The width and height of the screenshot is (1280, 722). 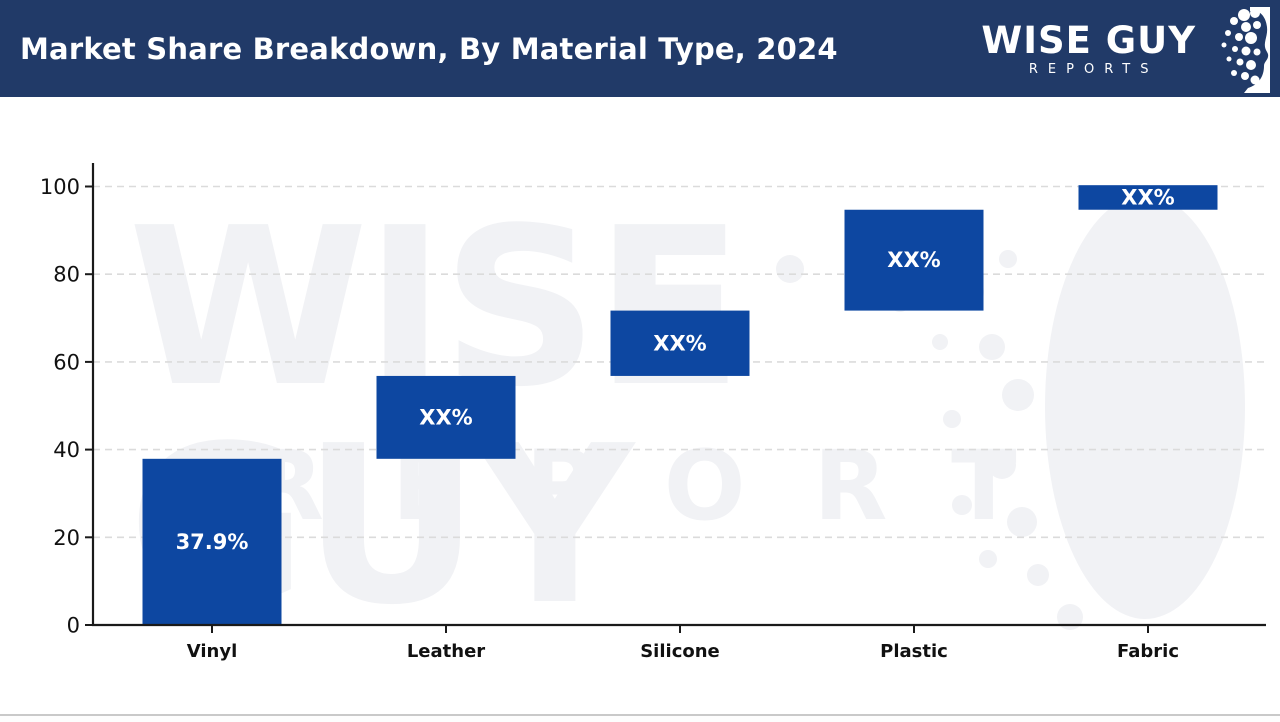 What do you see at coordinates (66, 275) in the screenshot?
I see `y-axis-tick-label-80: 80` at bounding box center [66, 275].